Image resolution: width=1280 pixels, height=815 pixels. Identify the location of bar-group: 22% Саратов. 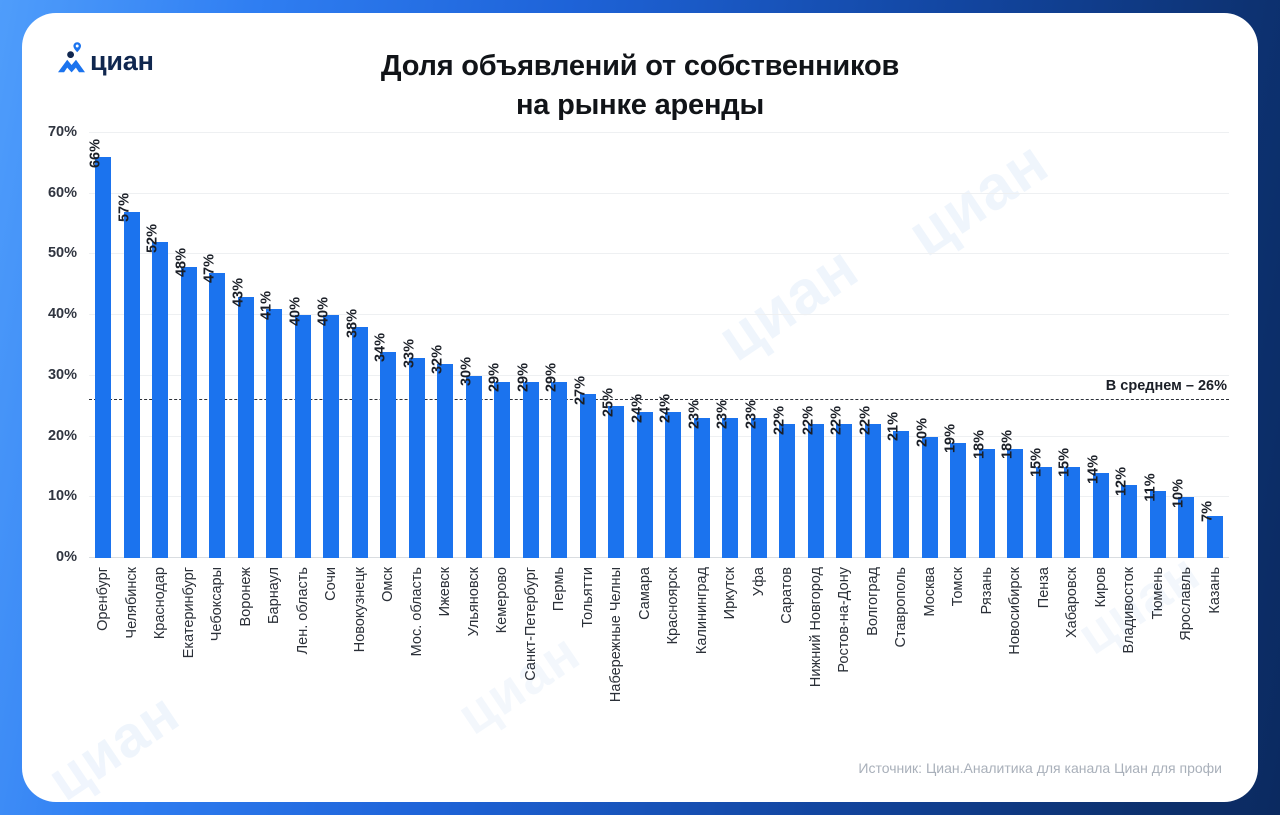
(787, 378).